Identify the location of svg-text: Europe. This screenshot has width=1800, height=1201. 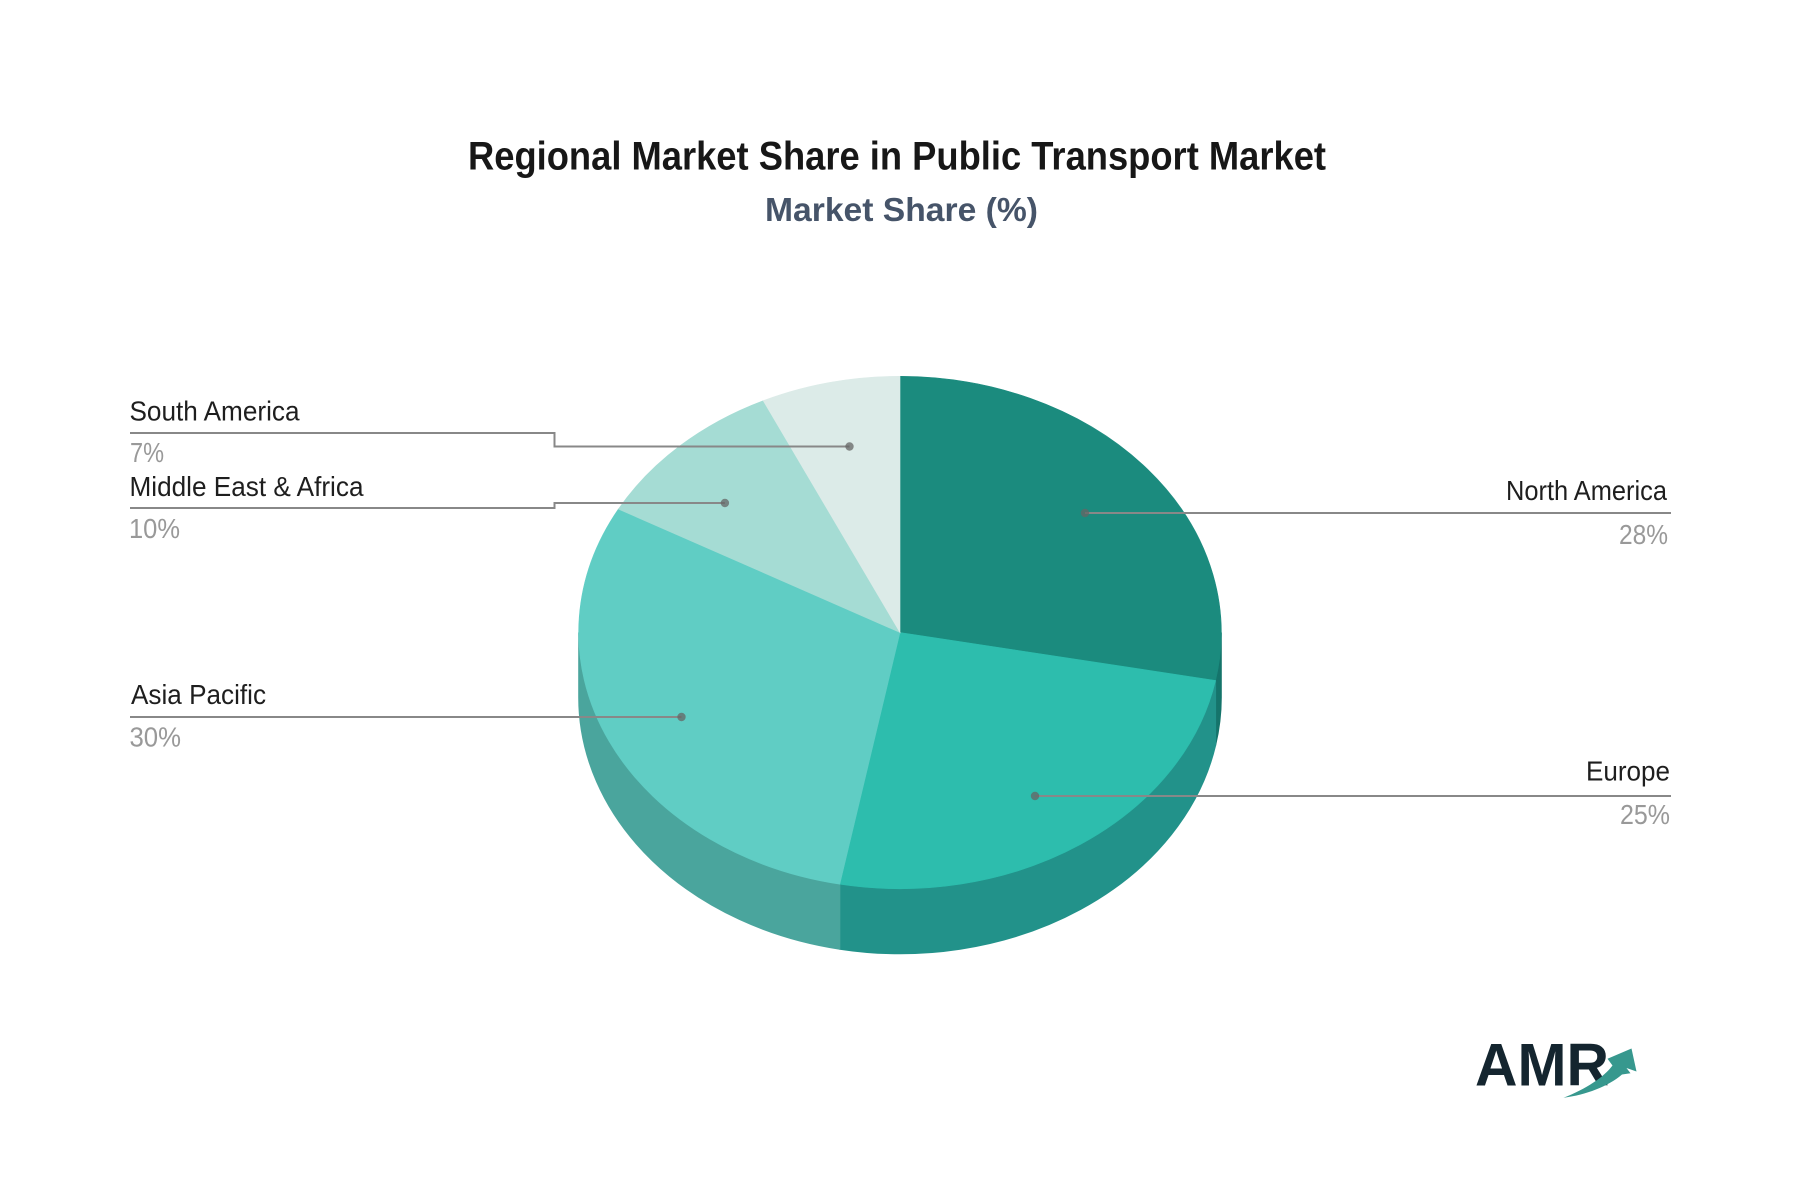
(1628, 770).